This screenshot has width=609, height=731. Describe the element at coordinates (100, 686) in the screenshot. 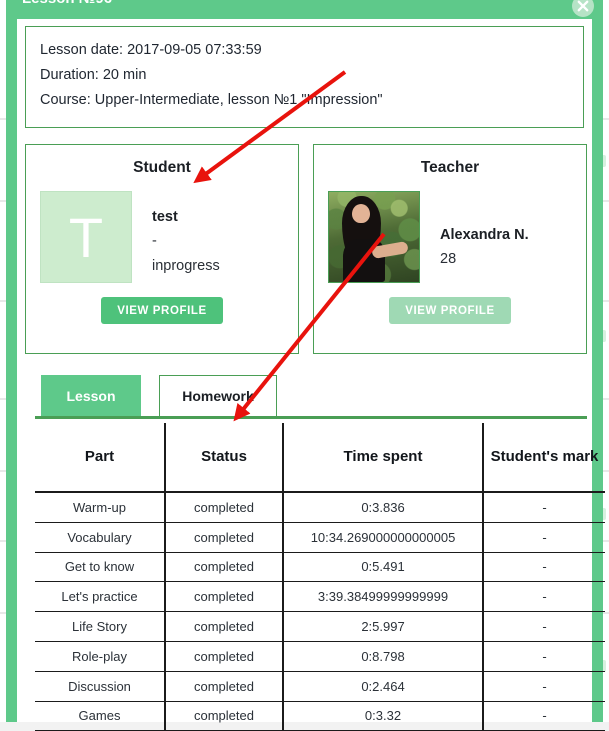

I see `cell-part: Discussion` at that location.